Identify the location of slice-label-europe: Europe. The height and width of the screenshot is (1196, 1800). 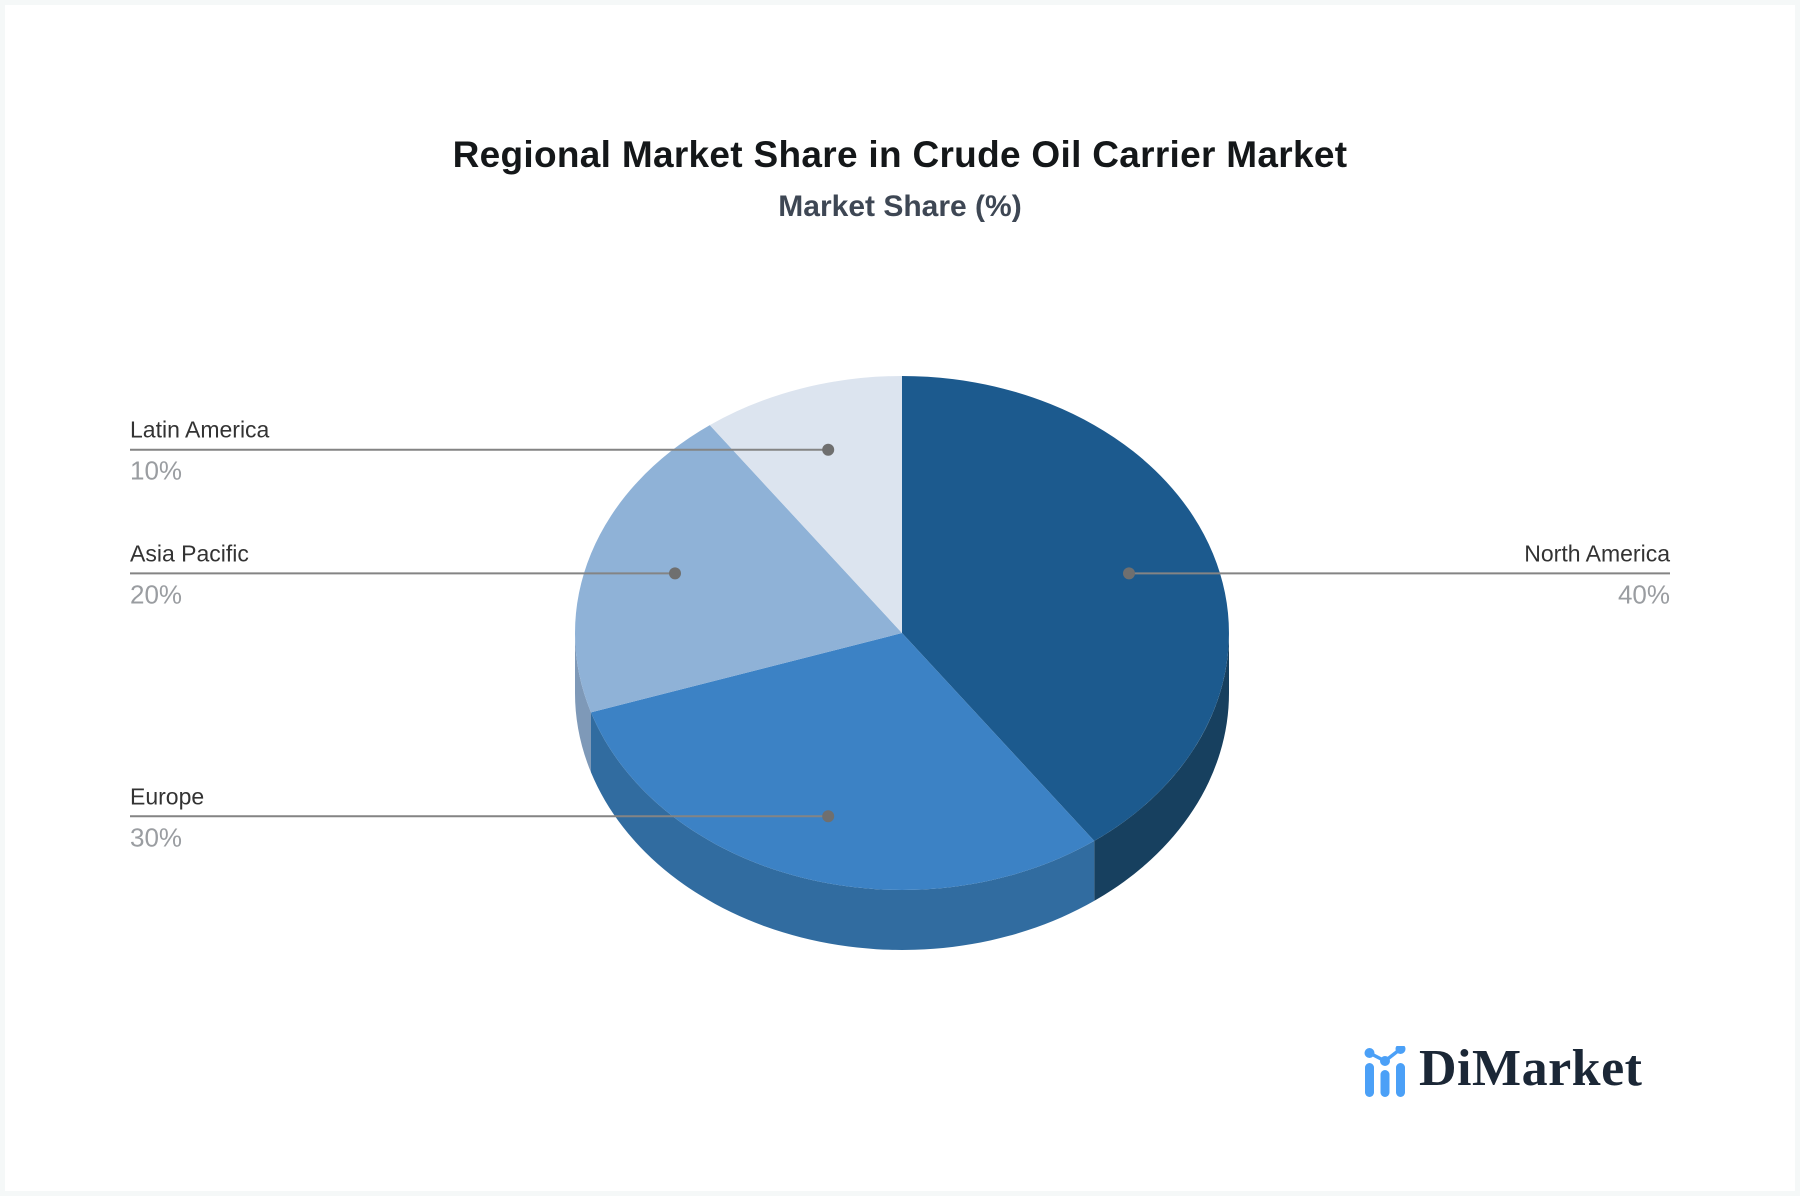
(167, 796).